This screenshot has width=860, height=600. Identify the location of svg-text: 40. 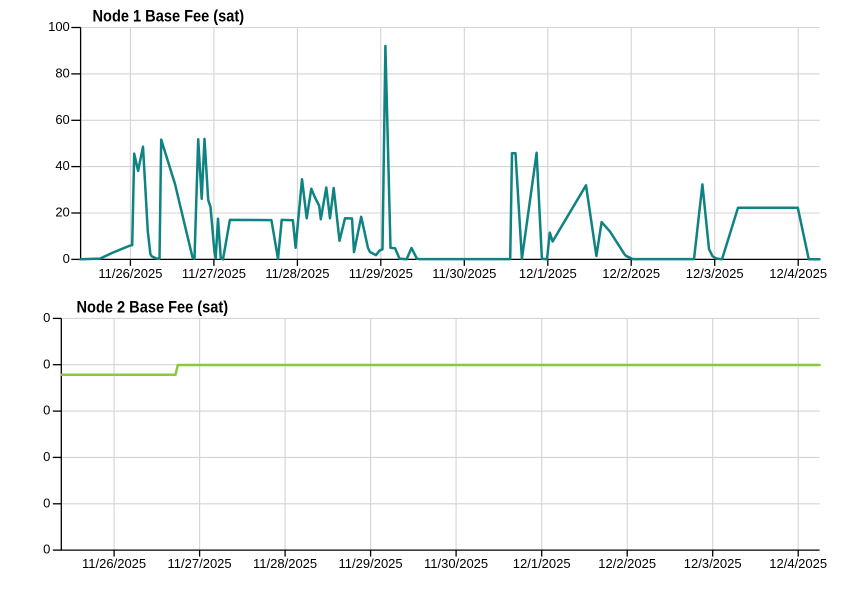
(62, 165).